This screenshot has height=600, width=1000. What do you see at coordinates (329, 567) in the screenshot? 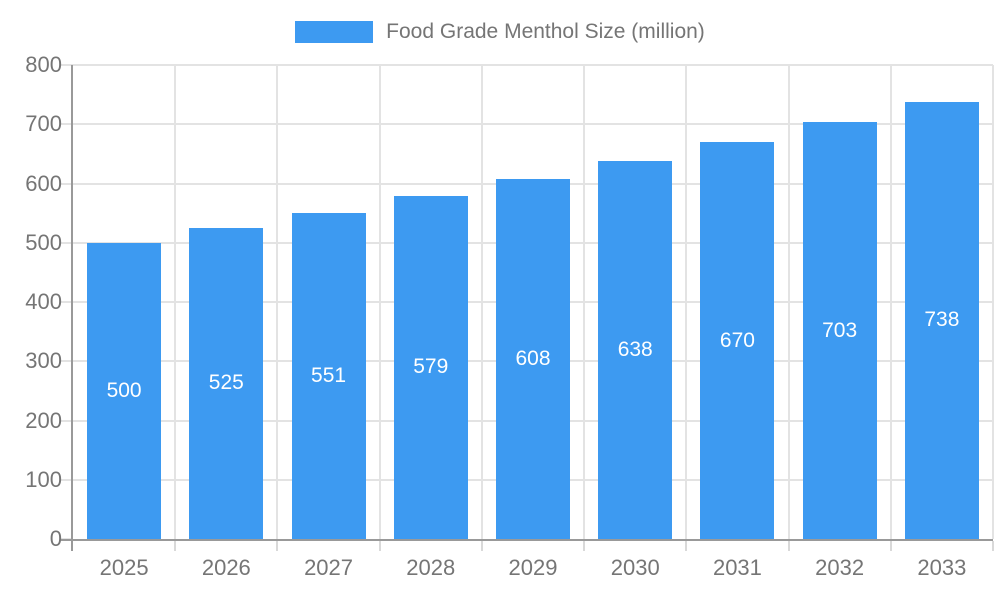
I see `x-axis-tick-label: 2027` at bounding box center [329, 567].